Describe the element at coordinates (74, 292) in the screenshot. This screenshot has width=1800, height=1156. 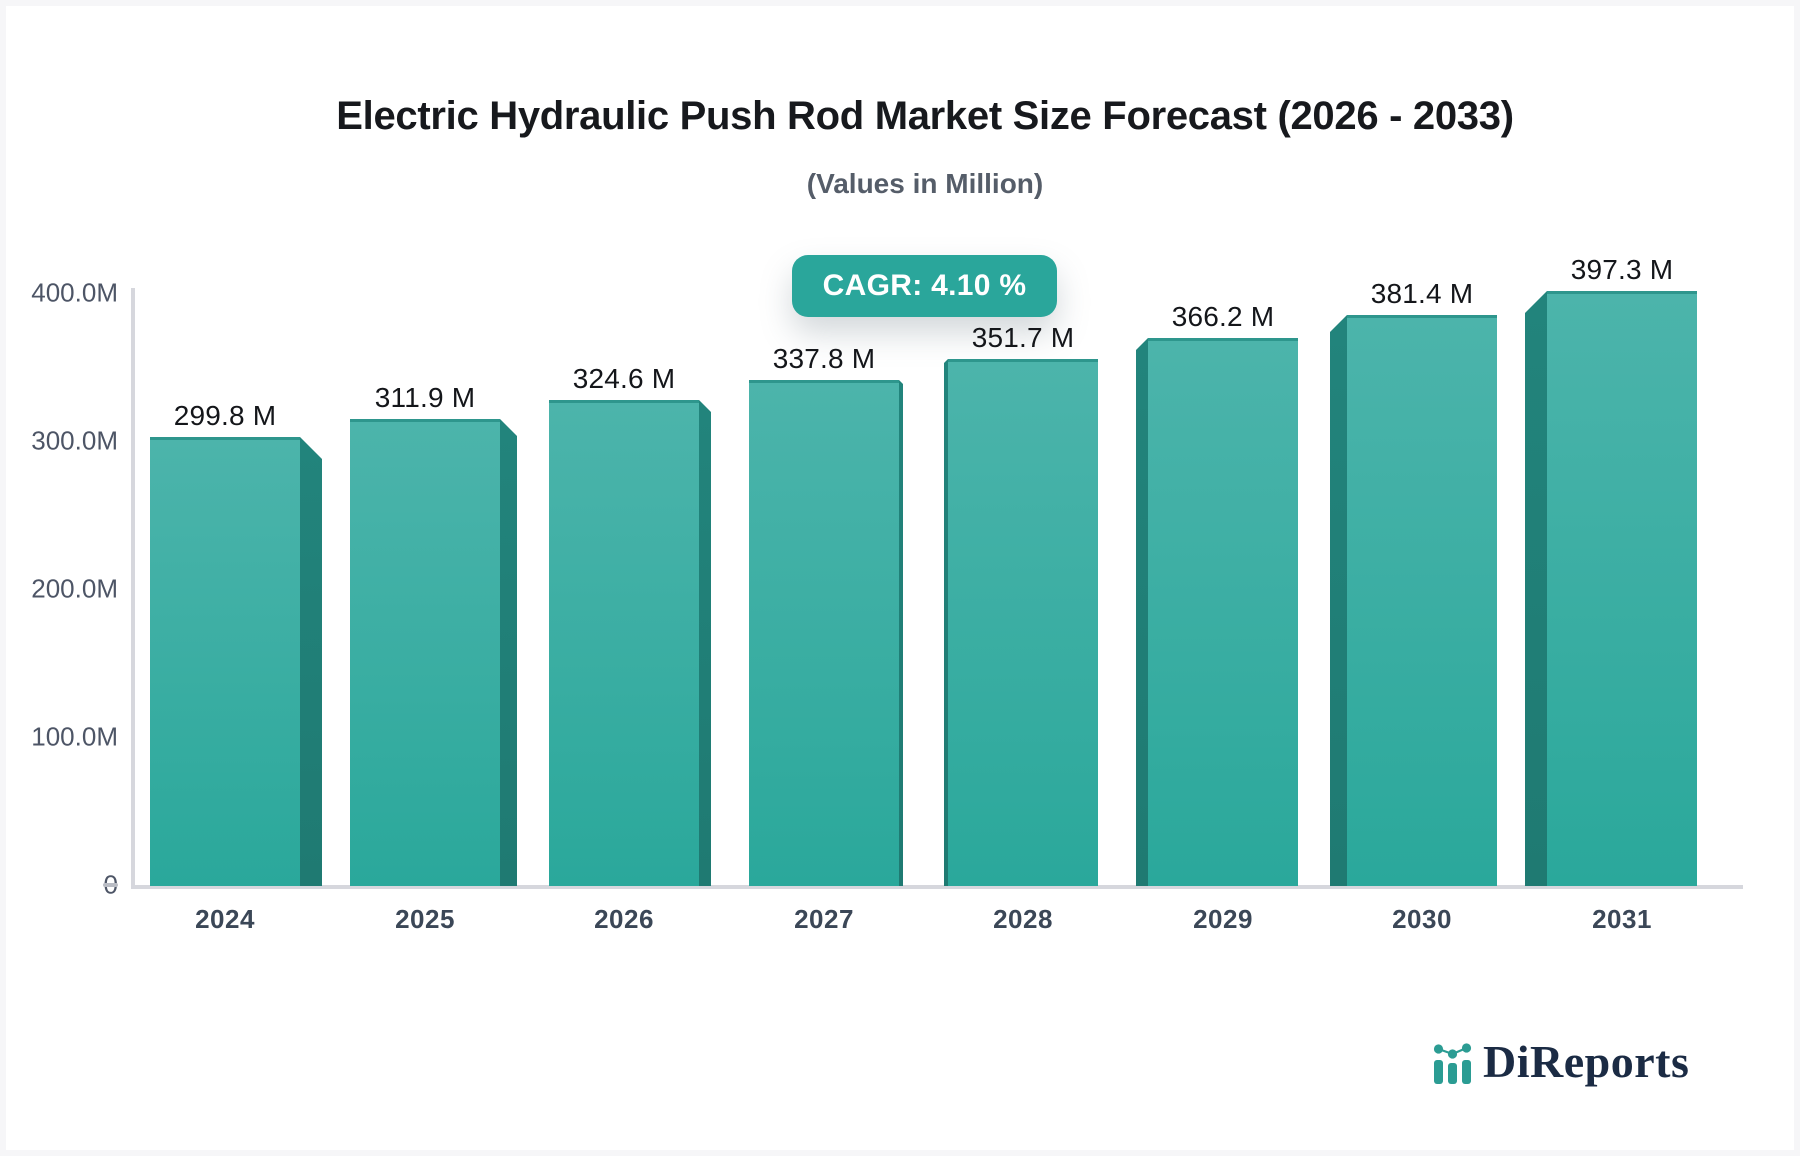
I see `y-axis-tick-label: 400.0M` at that location.